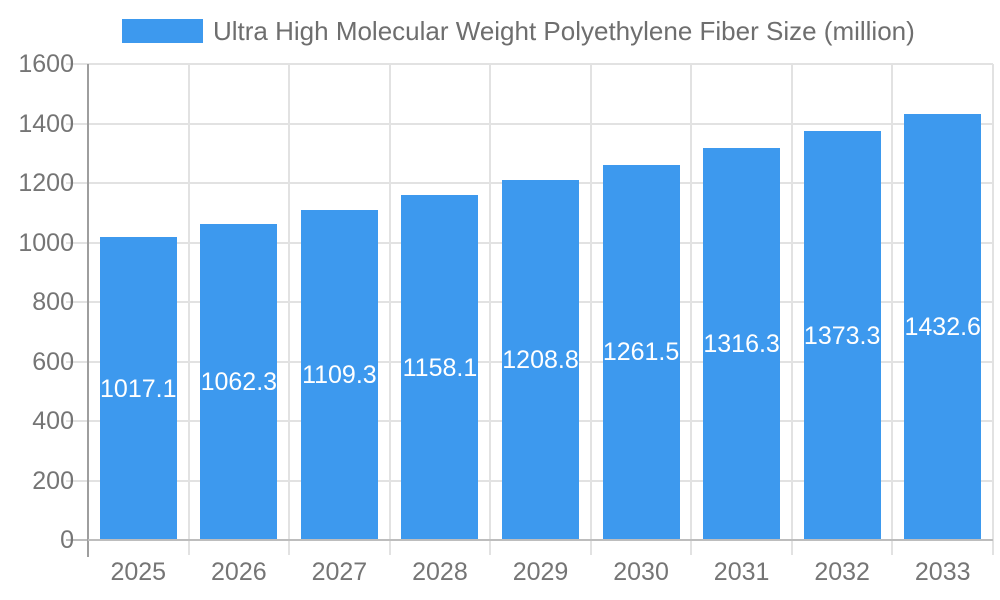 This screenshot has height=600, width=1000. Describe the element at coordinates (46, 242) in the screenshot. I see `y-tick-label: 1000` at that location.